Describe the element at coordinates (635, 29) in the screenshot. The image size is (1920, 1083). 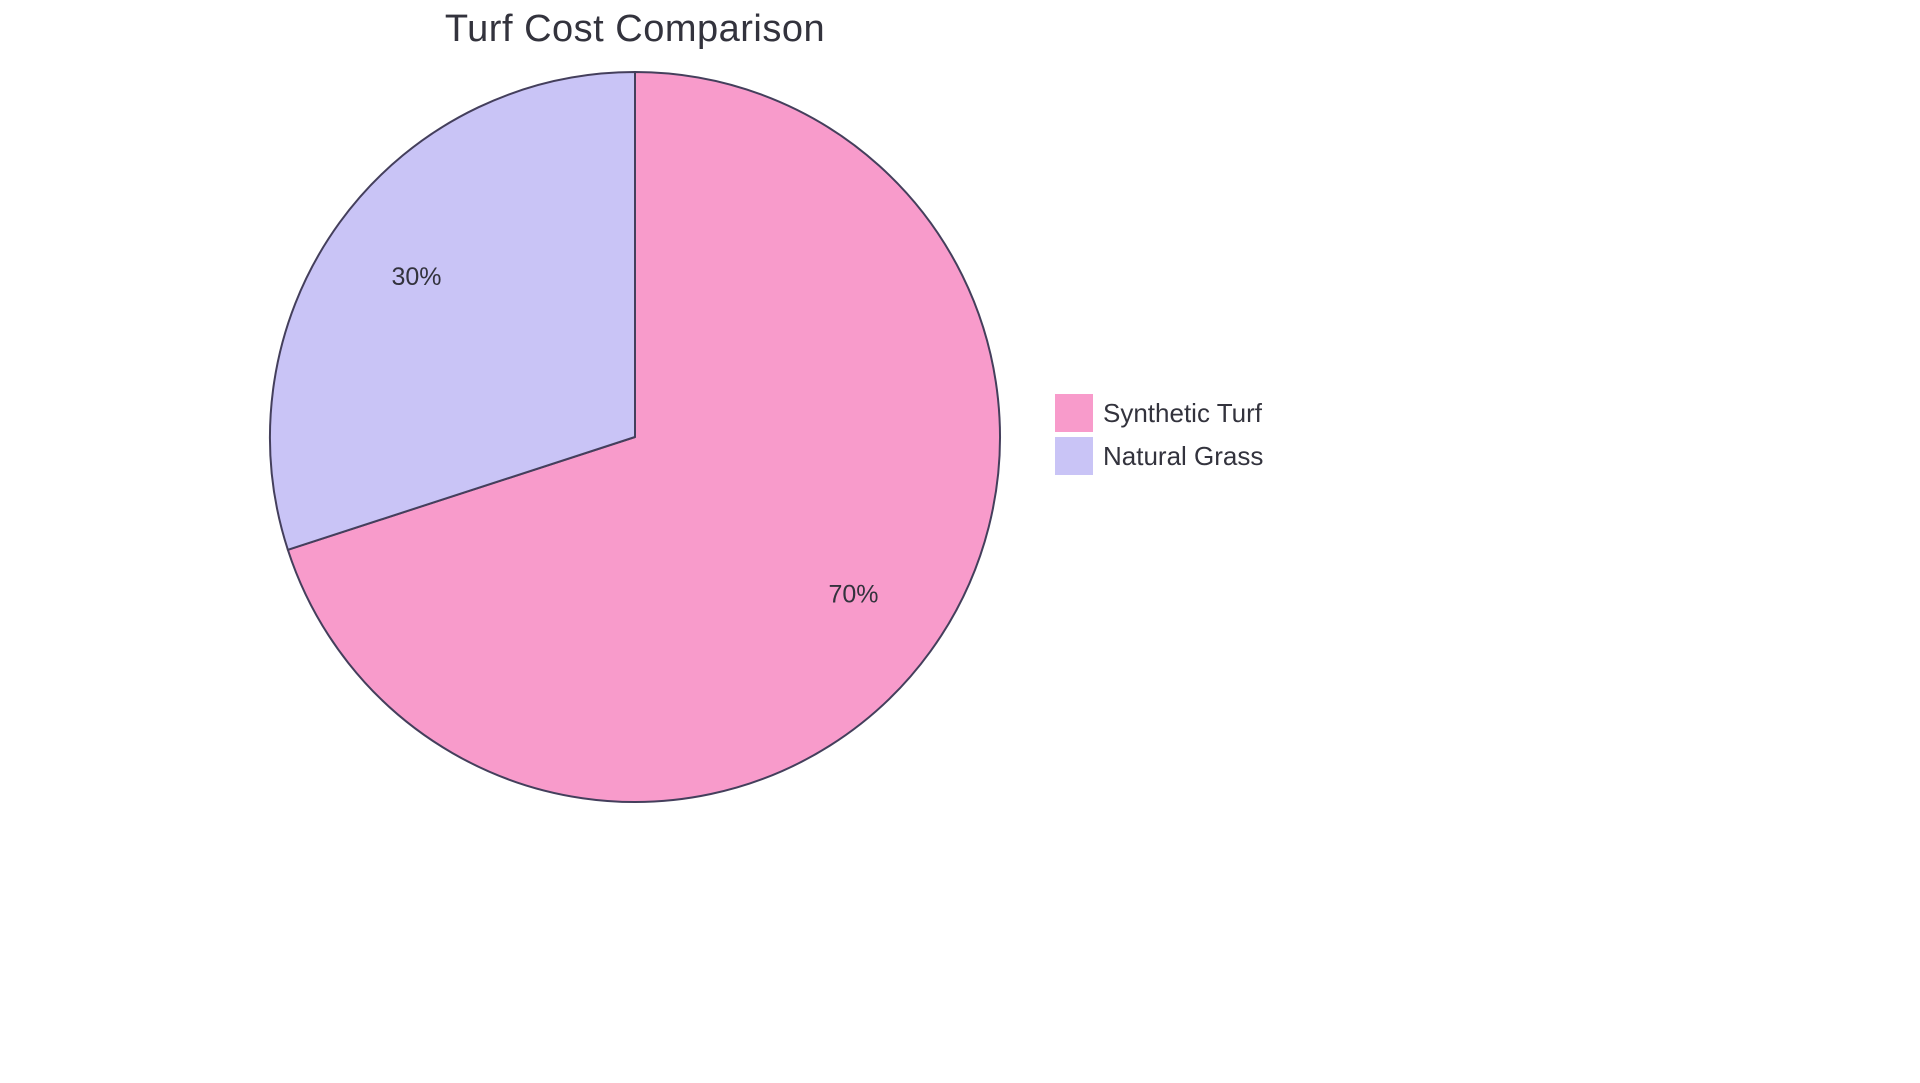
I see `chart-title: Turf Cost Comparison` at that location.